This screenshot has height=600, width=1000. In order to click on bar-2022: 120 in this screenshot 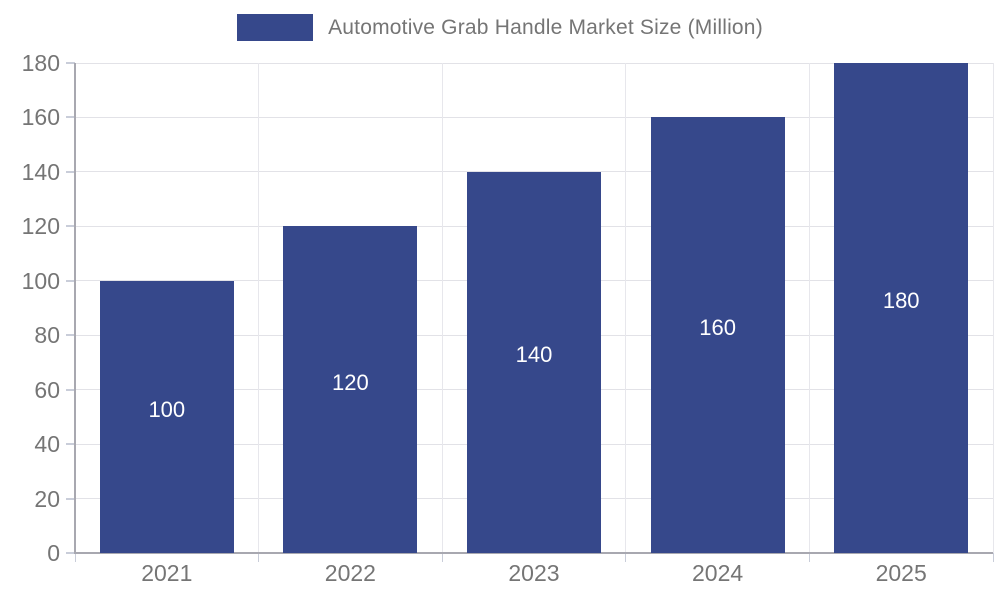, I will do `click(350, 389)`.